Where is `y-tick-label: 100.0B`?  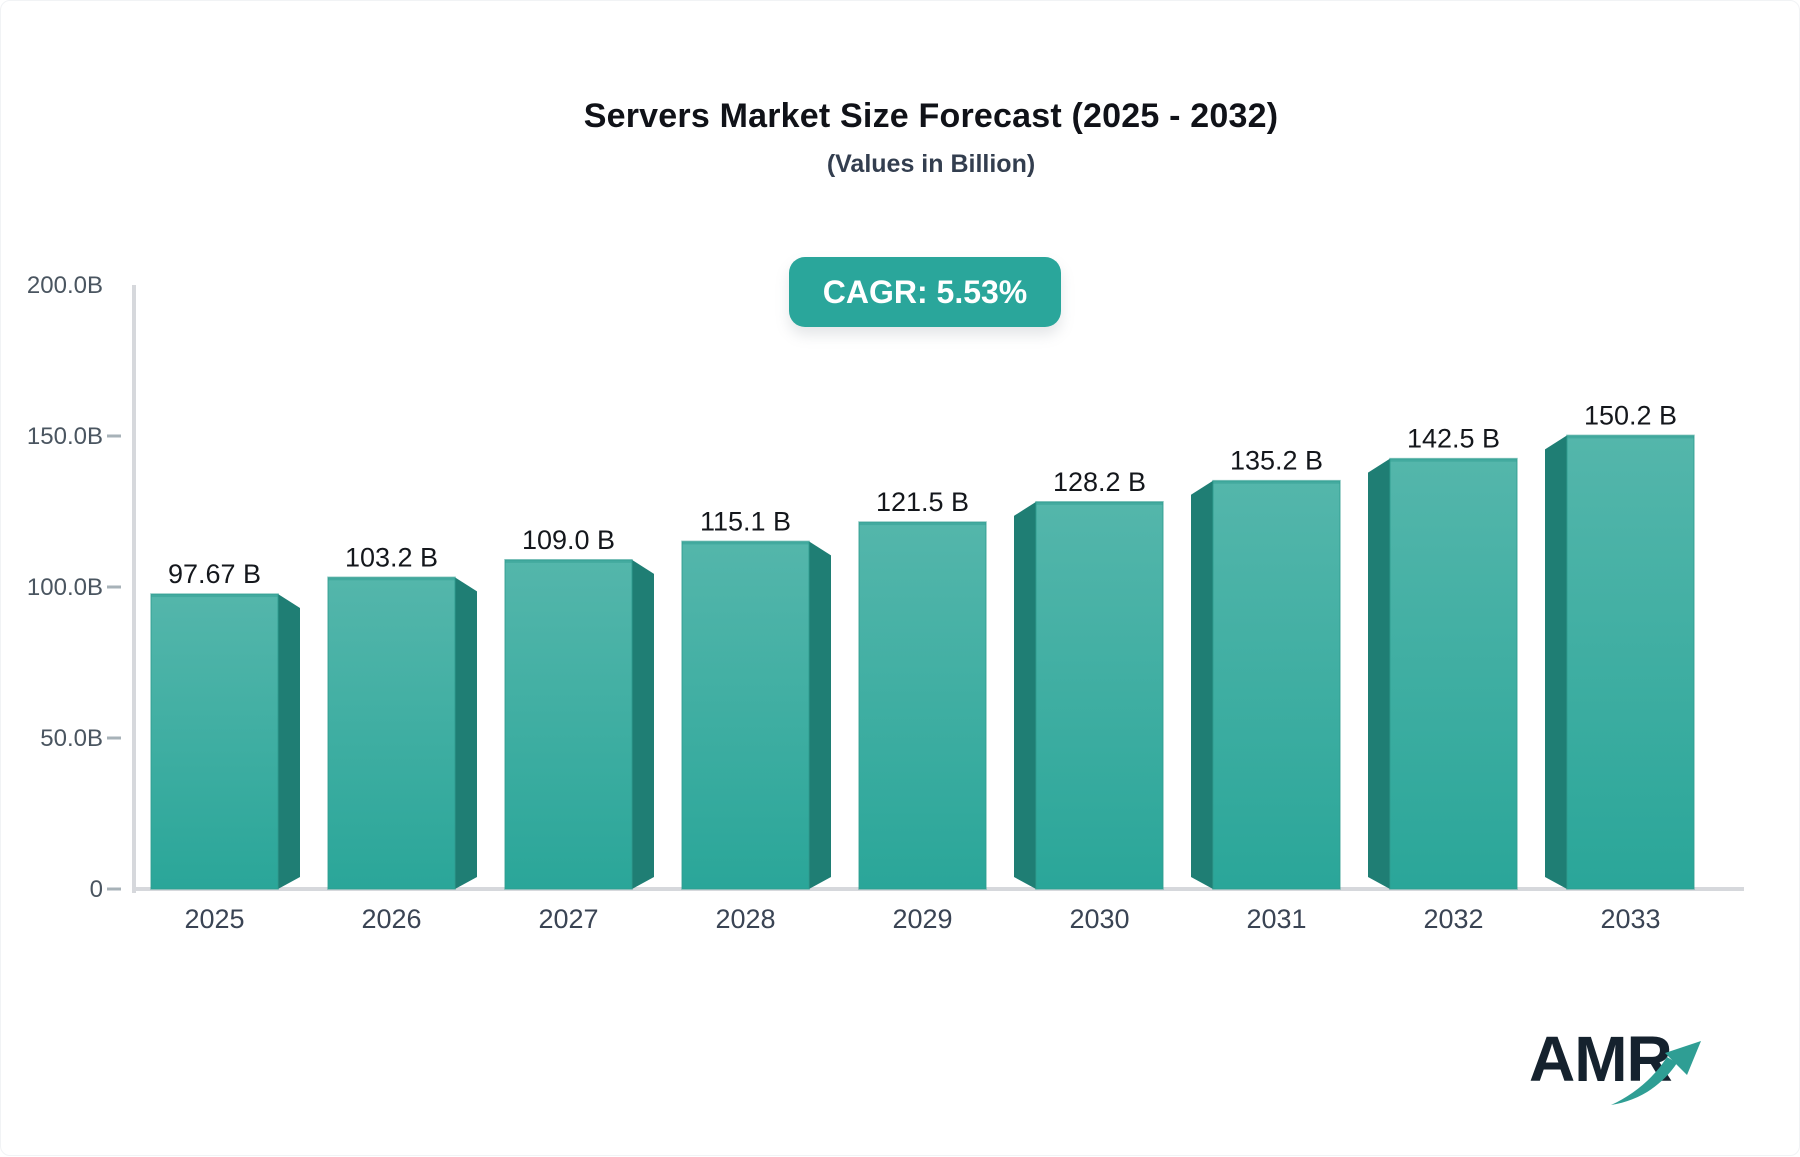 y-tick-label: 100.0B is located at coordinates (65, 587).